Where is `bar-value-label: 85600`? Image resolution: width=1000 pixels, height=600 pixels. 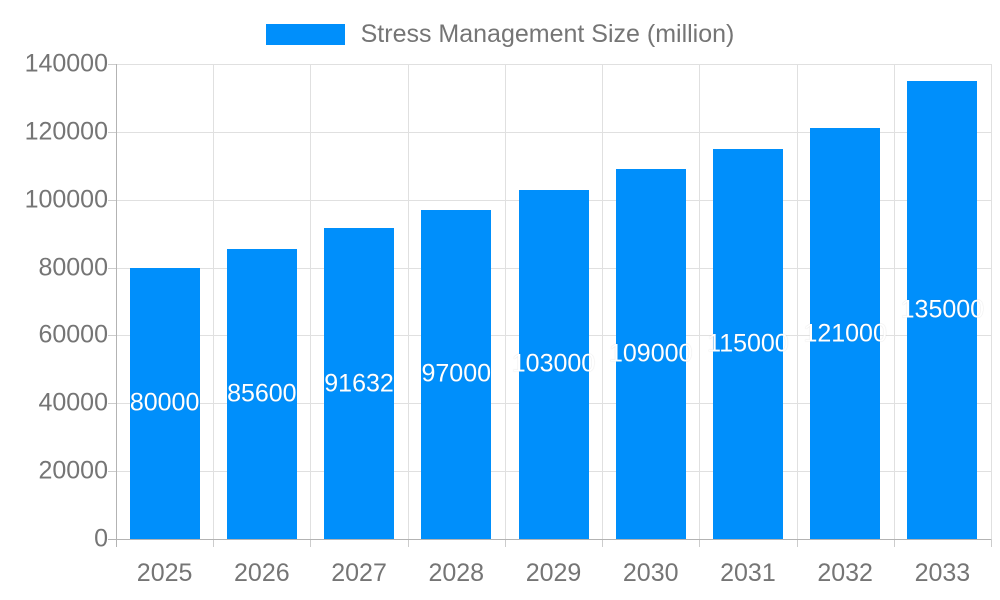 bar-value-label: 85600 is located at coordinates (262, 393).